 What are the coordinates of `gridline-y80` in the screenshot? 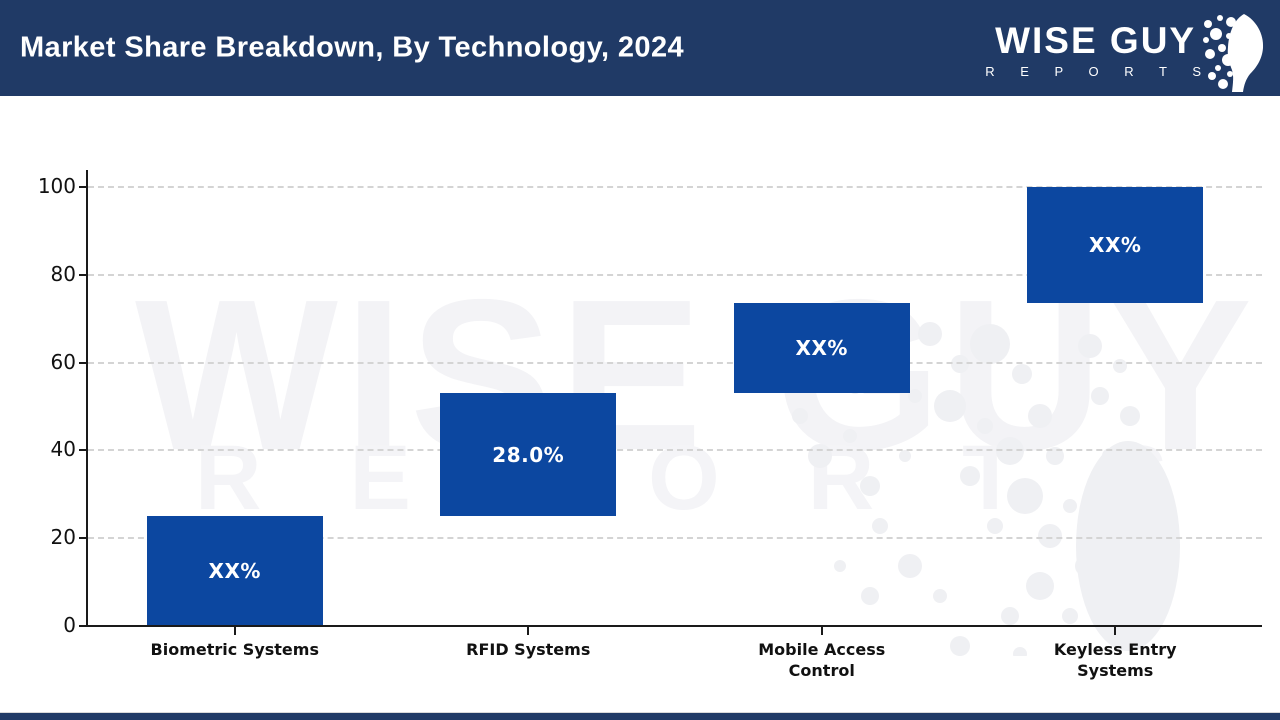 It's located at (675, 274).